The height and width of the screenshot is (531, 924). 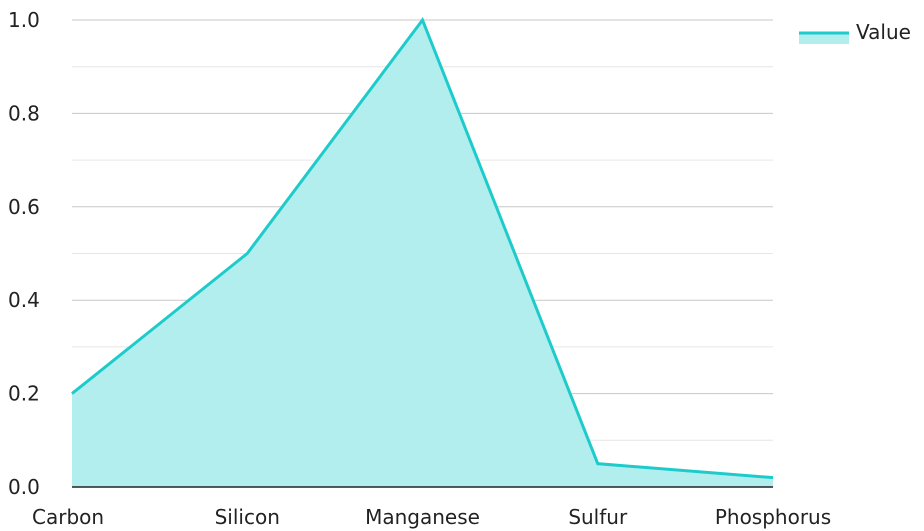 What do you see at coordinates (24, 300) in the screenshot?
I see `y-tick-label: 0.4` at bounding box center [24, 300].